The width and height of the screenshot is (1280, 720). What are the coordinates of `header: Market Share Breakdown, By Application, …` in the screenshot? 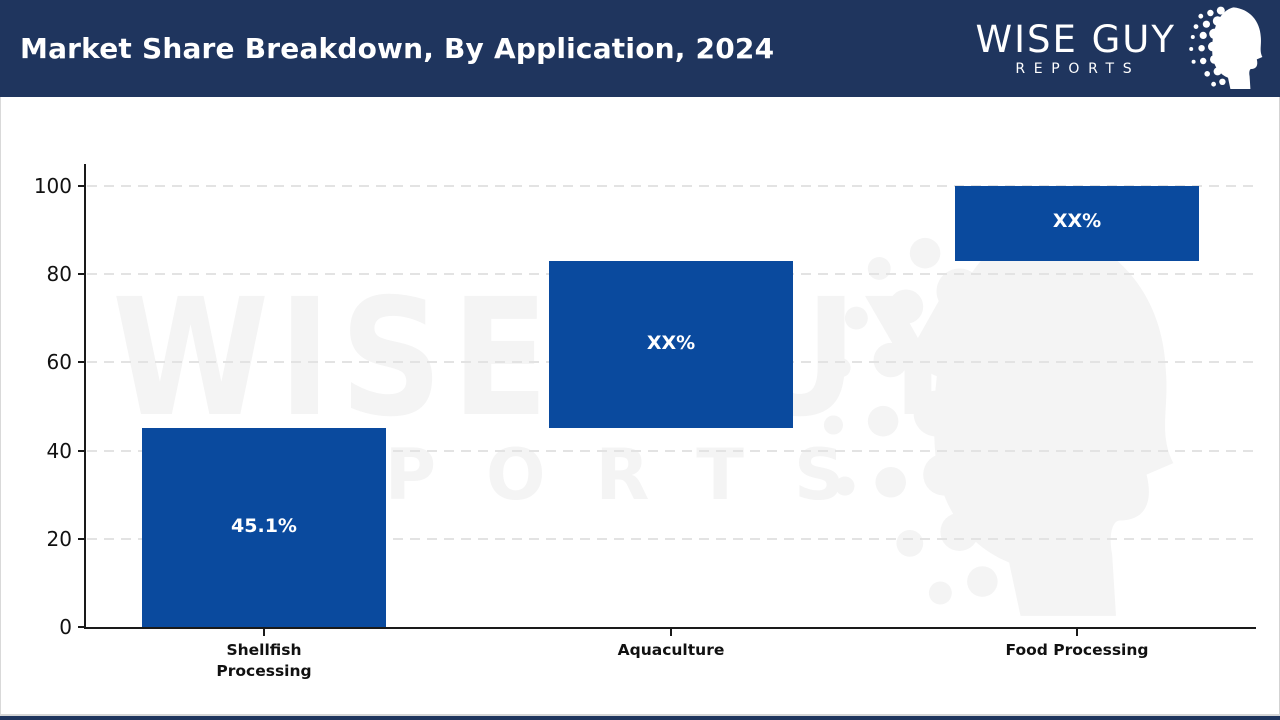 It's located at (640, 48).